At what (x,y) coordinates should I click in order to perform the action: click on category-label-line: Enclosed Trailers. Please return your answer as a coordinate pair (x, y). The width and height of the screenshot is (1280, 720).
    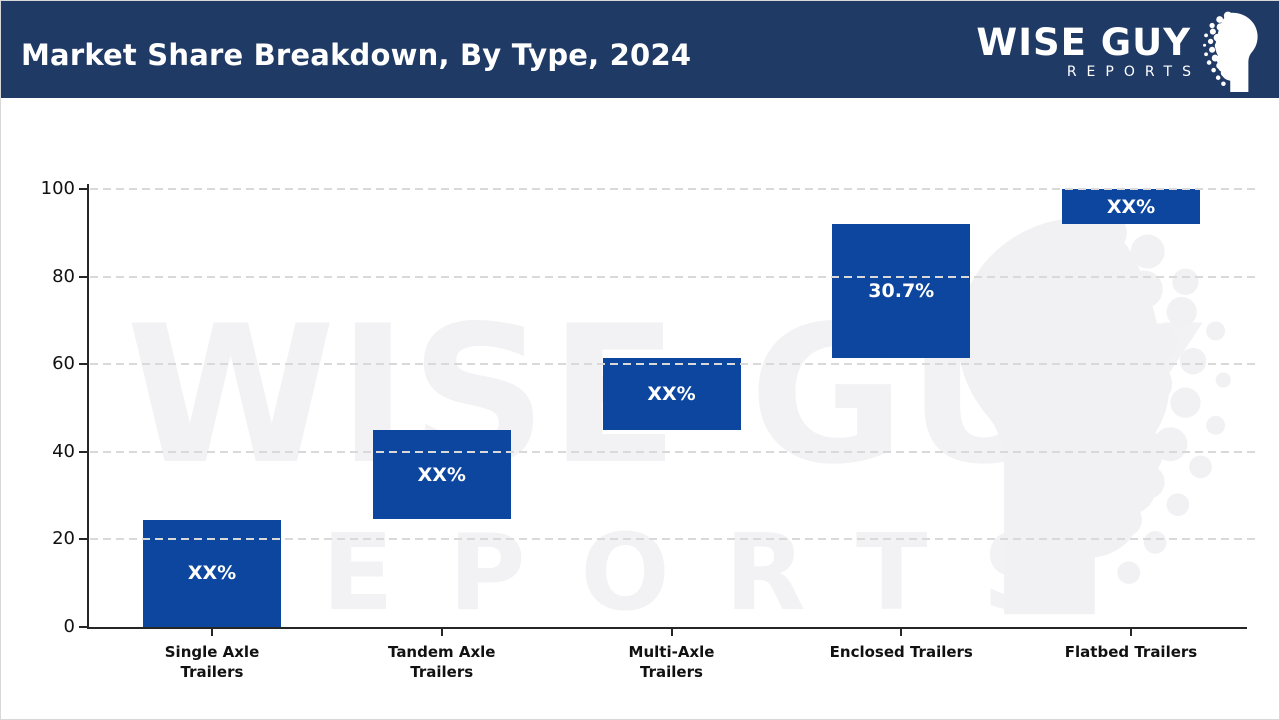
    Looking at the image, I should click on (901, 652).